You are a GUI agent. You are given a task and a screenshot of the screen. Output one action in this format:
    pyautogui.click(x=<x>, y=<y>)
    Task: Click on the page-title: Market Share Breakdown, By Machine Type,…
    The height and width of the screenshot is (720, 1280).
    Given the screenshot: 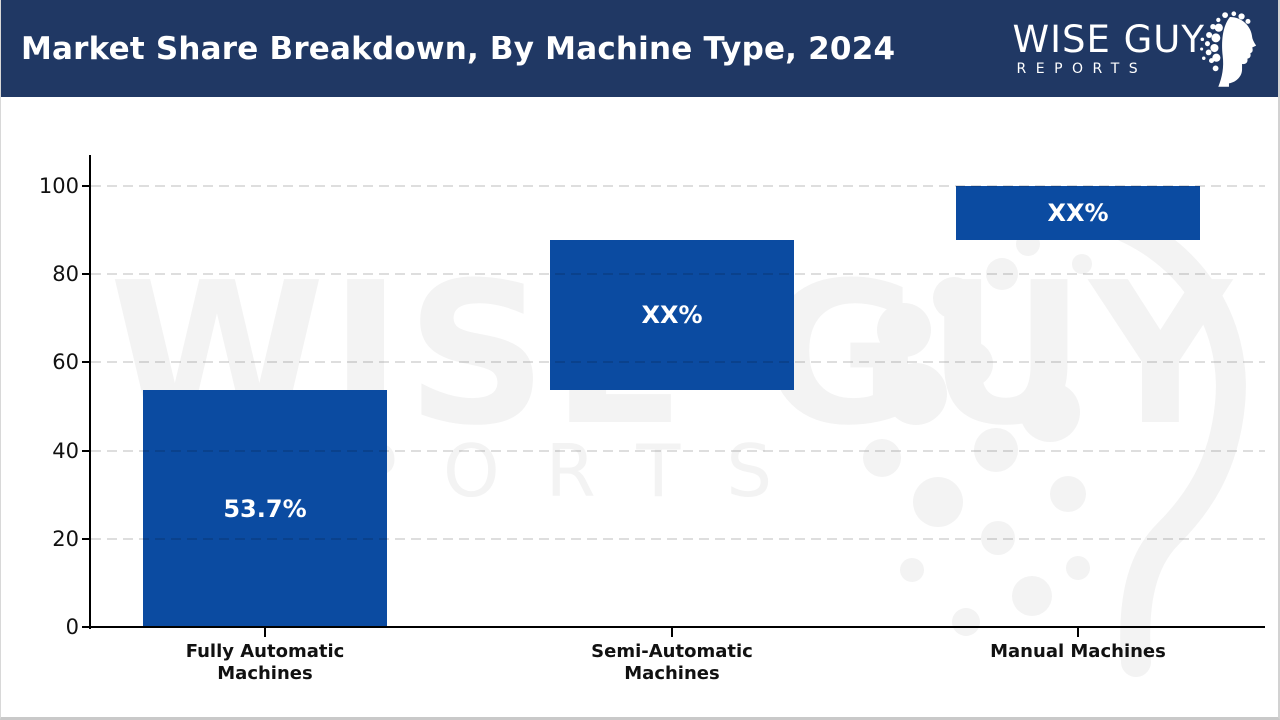 What is the action you would take?
    pyautogui.click(x=458, y=48)
    